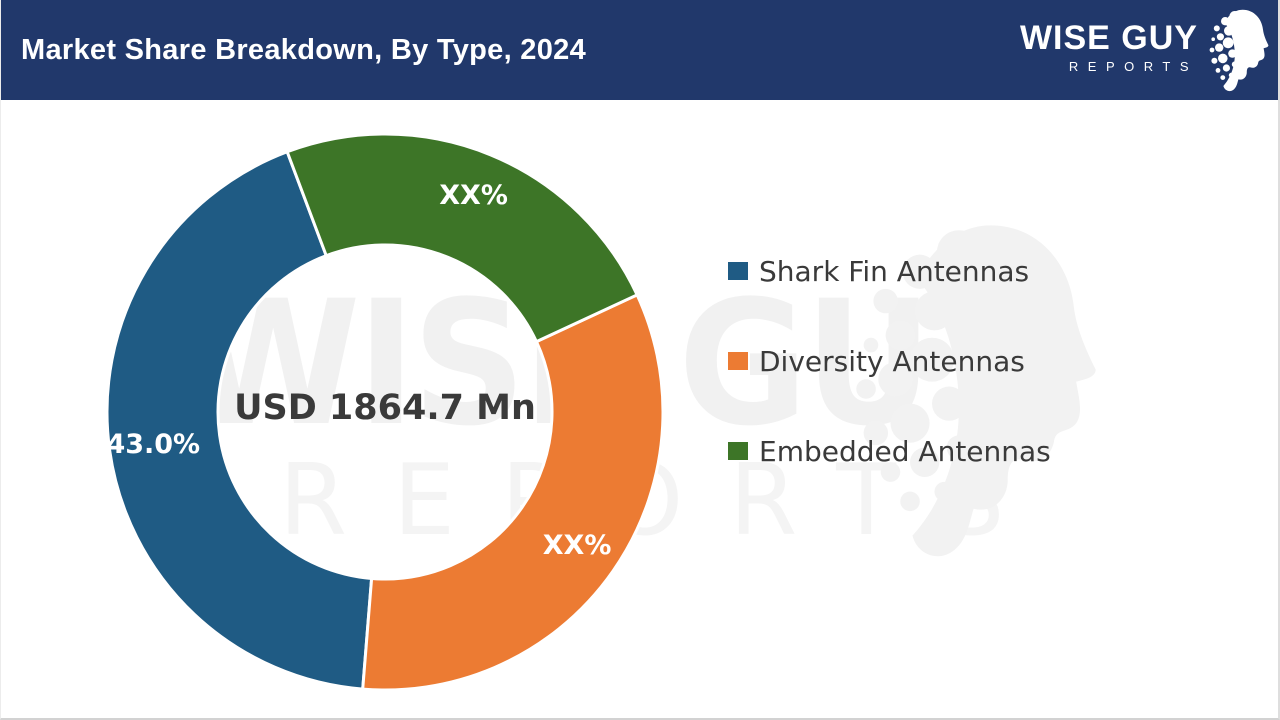 The height and width of the screenshot is (720, 1280). What do you see at coordinates (1133, 66) in the screenshot?
I see `logo-line2: REPORTS` at bounding box center [1133, 66].